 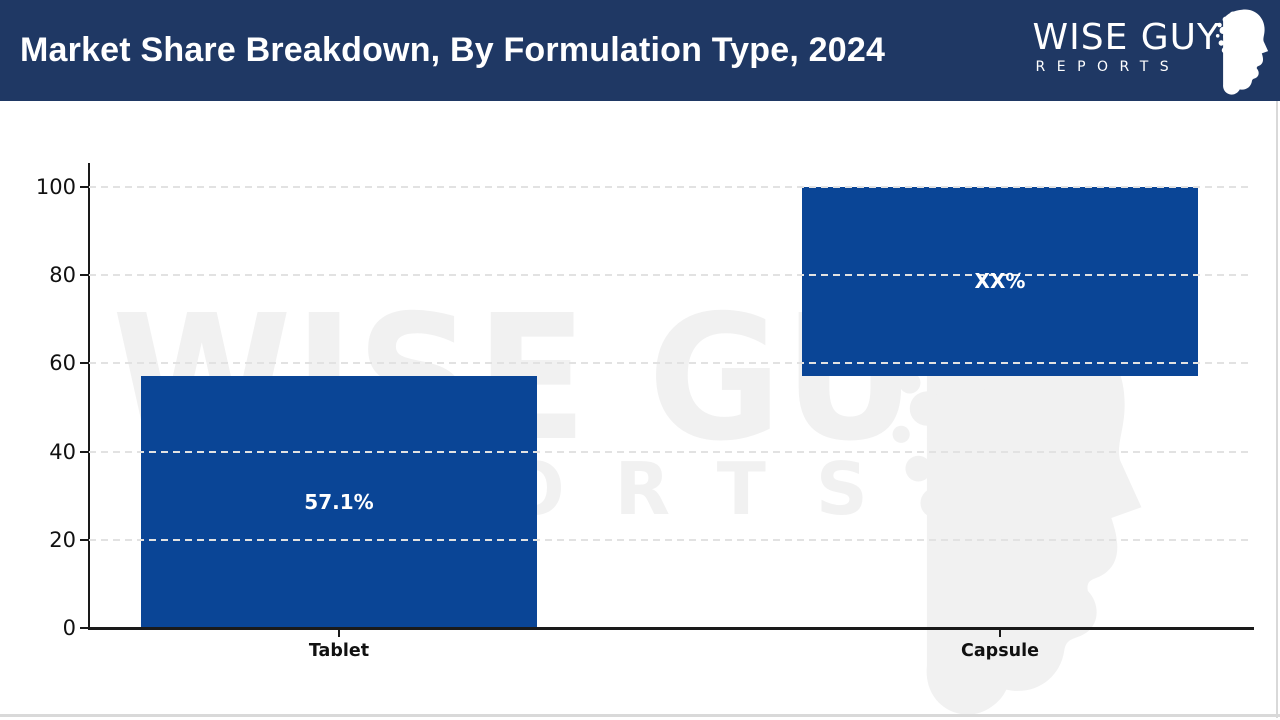 What do you see at coordinates (89, 396) in the screenshot?
I see `y-axis-line` at bounding box center [89, 396].